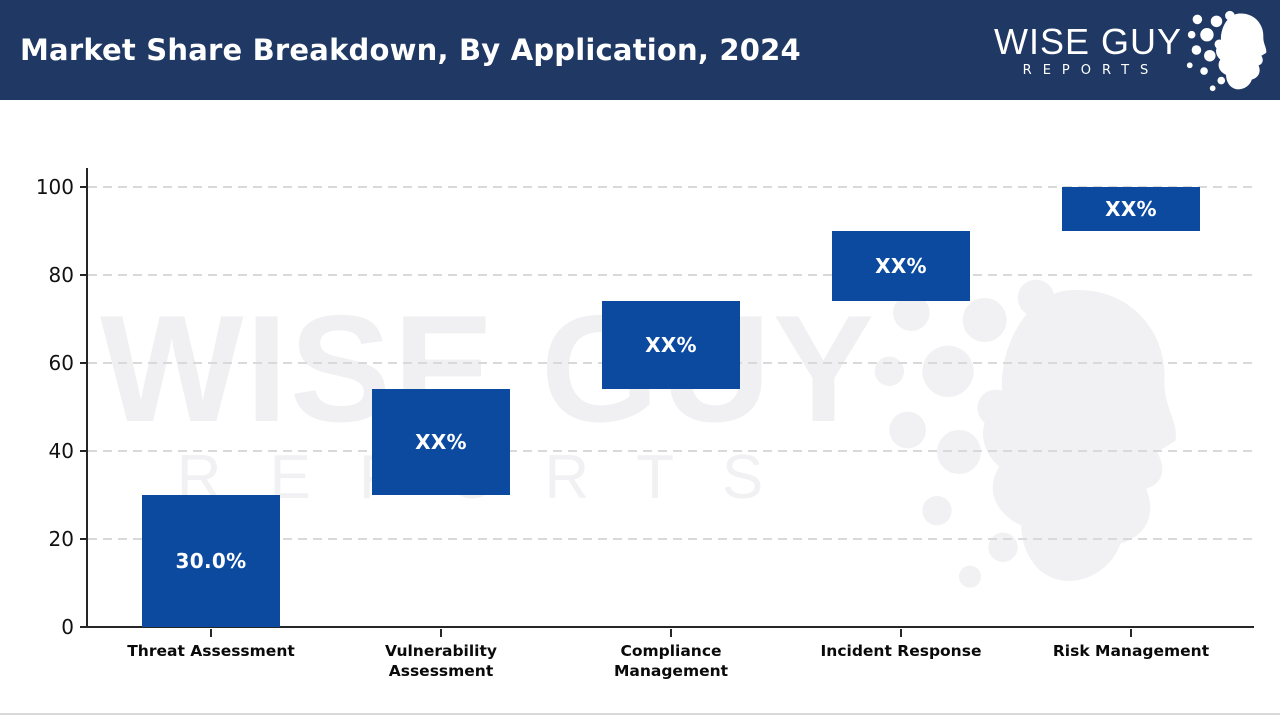 The height and width of the screenshot is (720, 1280). Describe the element at coordinates (54, 187) in the screenshot. I see `y-tick-label: 100` at that location.